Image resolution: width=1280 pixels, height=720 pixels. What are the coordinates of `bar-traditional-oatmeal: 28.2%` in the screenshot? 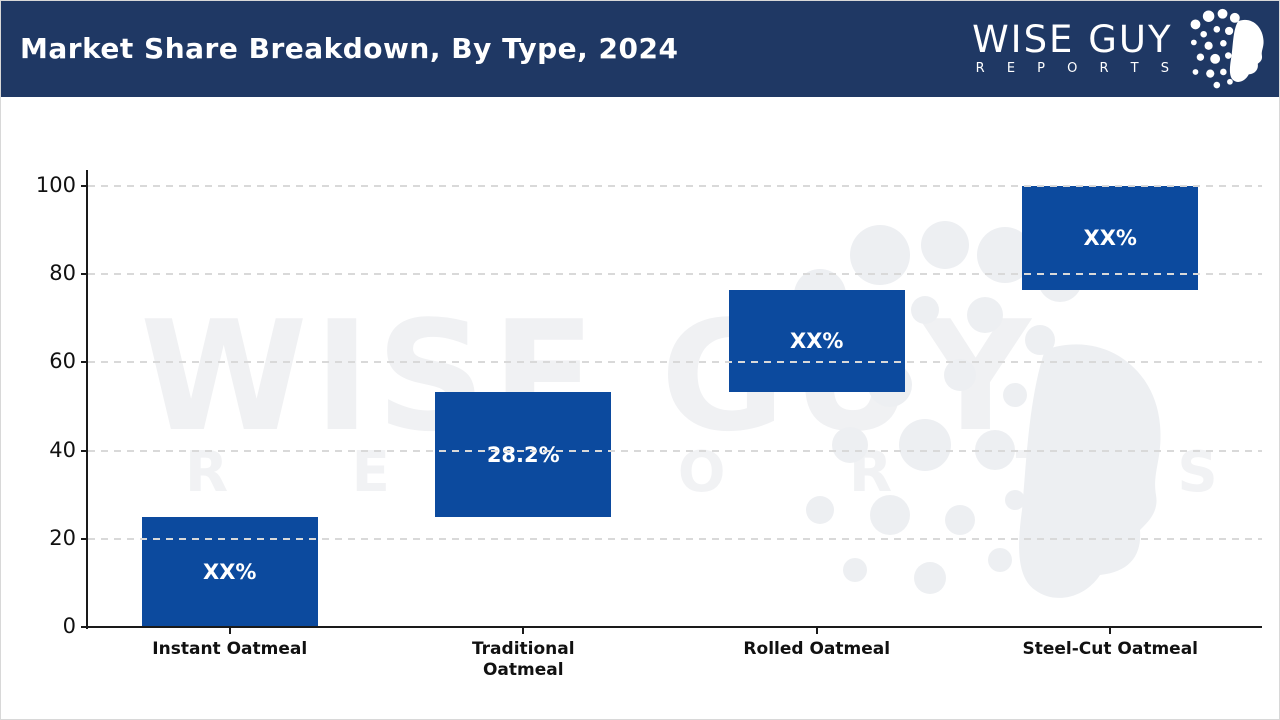 It's located at (523, 454).